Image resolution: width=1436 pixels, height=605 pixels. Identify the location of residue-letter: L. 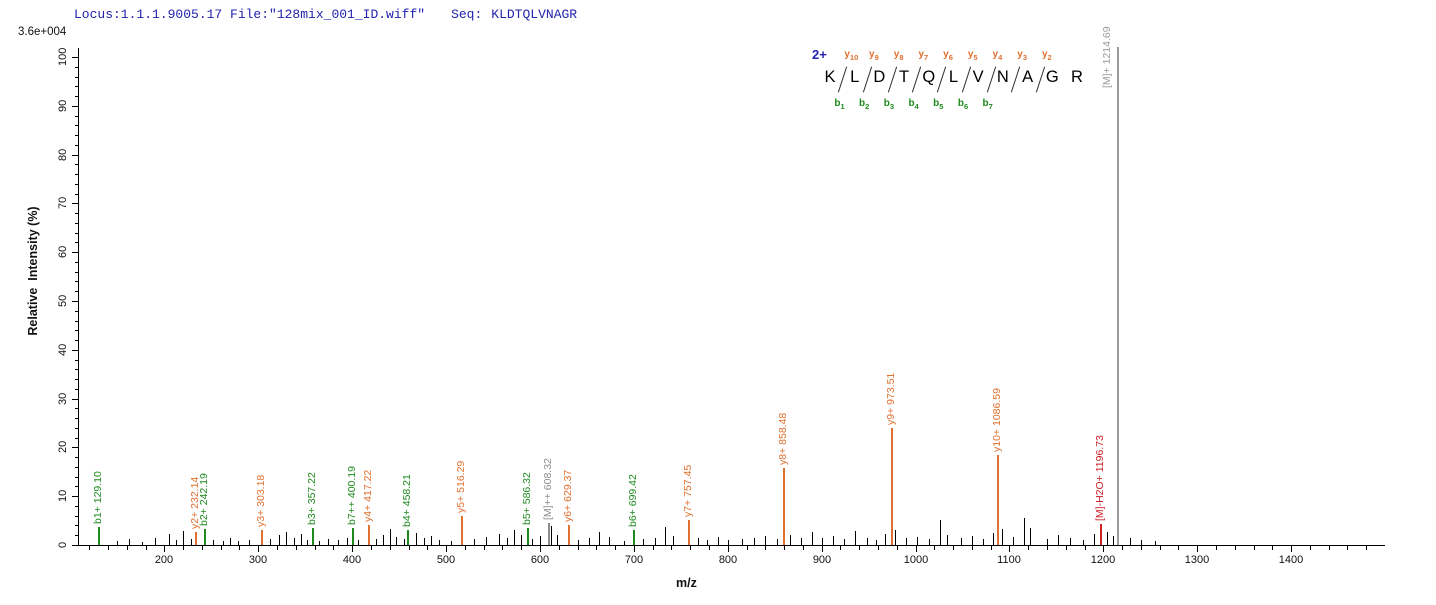
(953, 77).